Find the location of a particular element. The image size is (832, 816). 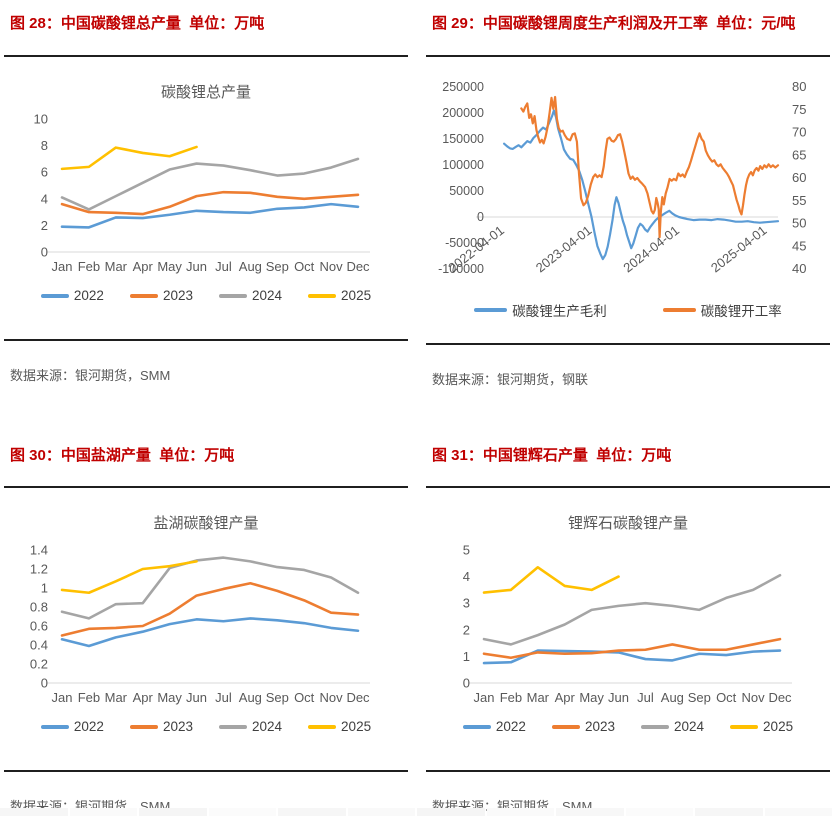

legend-label: 碳酸锂生产毛利 is located at coordinates (559, 311).